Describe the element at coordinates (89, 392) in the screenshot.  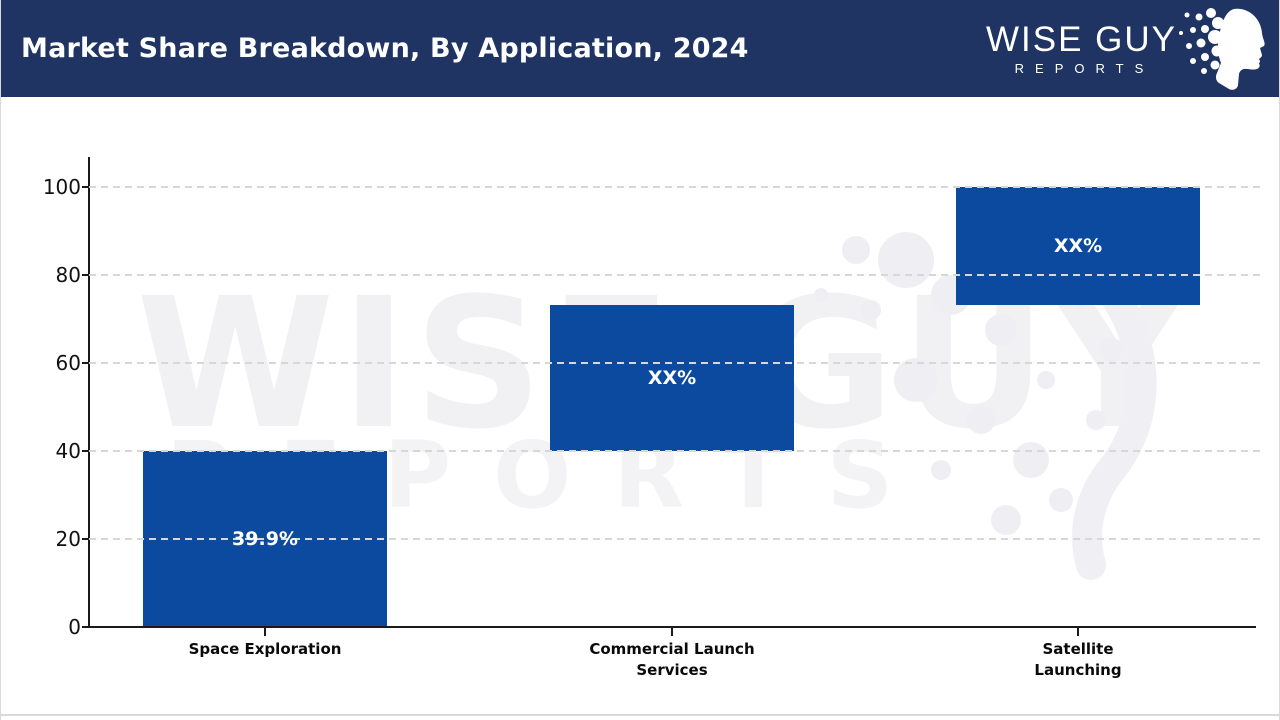
I see `y-axis-line` at that location.